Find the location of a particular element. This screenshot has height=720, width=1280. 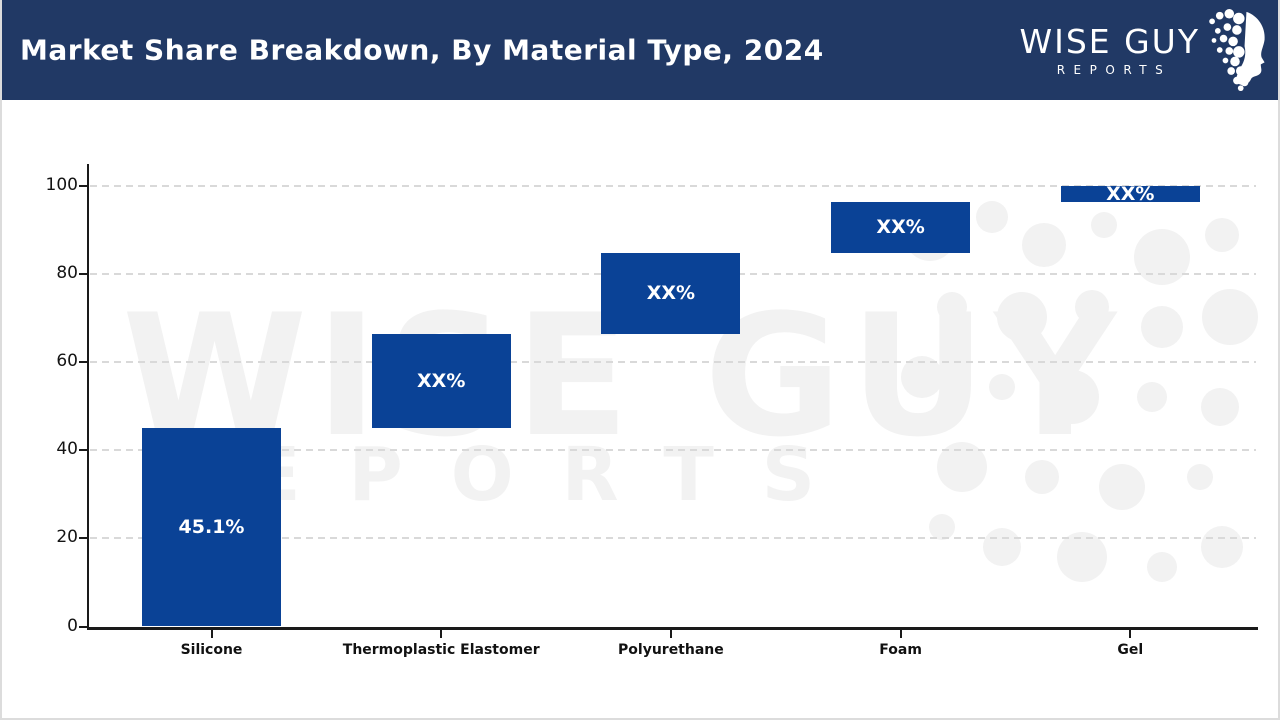

x-axis-spine is located at coordinates (672, 628).